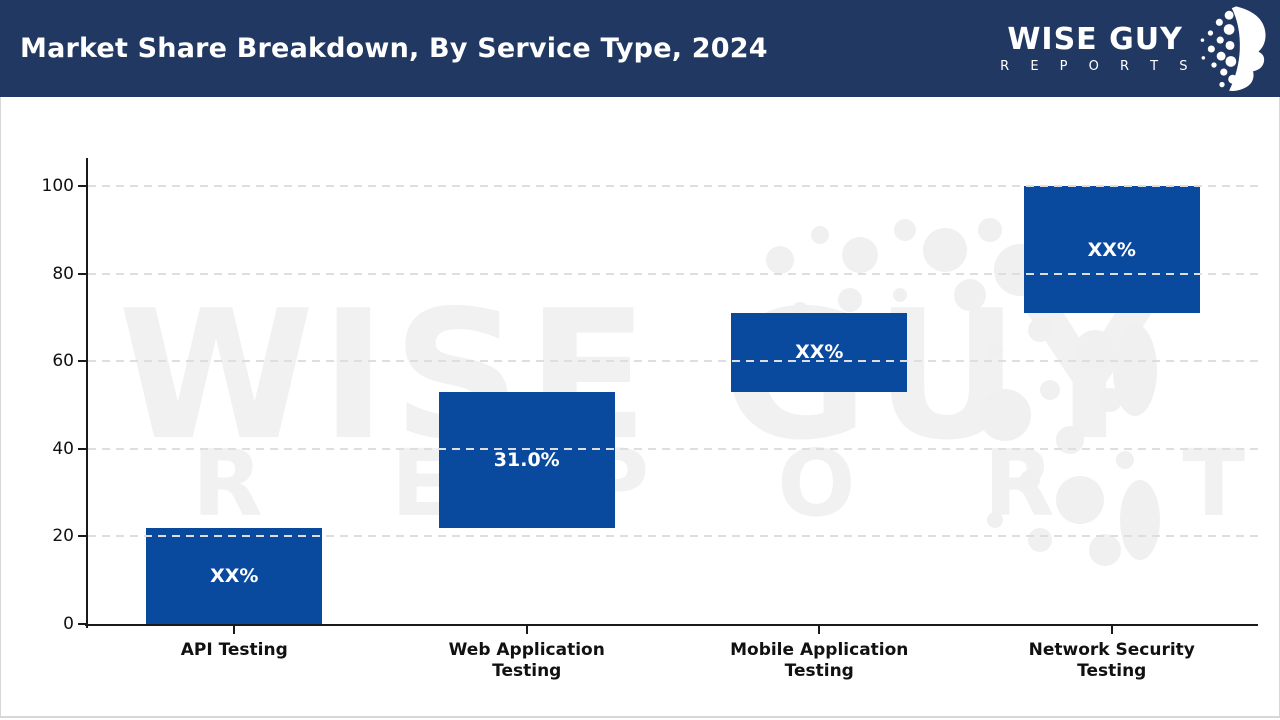 This screenshot has height=720, width=1280. I want to click on gridline-y40, so click(673, 448).